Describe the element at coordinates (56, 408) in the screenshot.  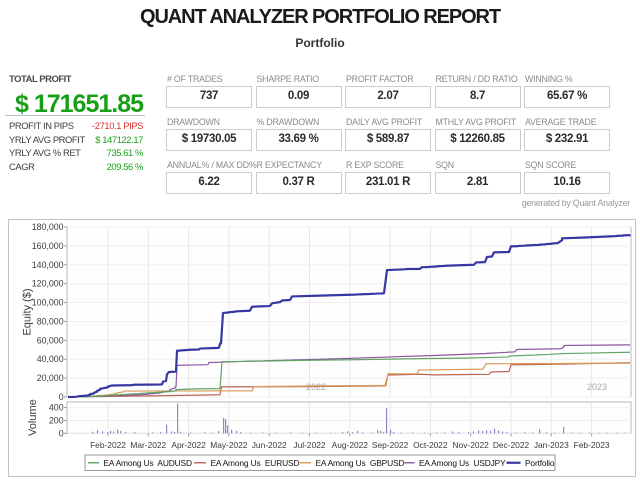
I see `svg-text: 400` at that location.